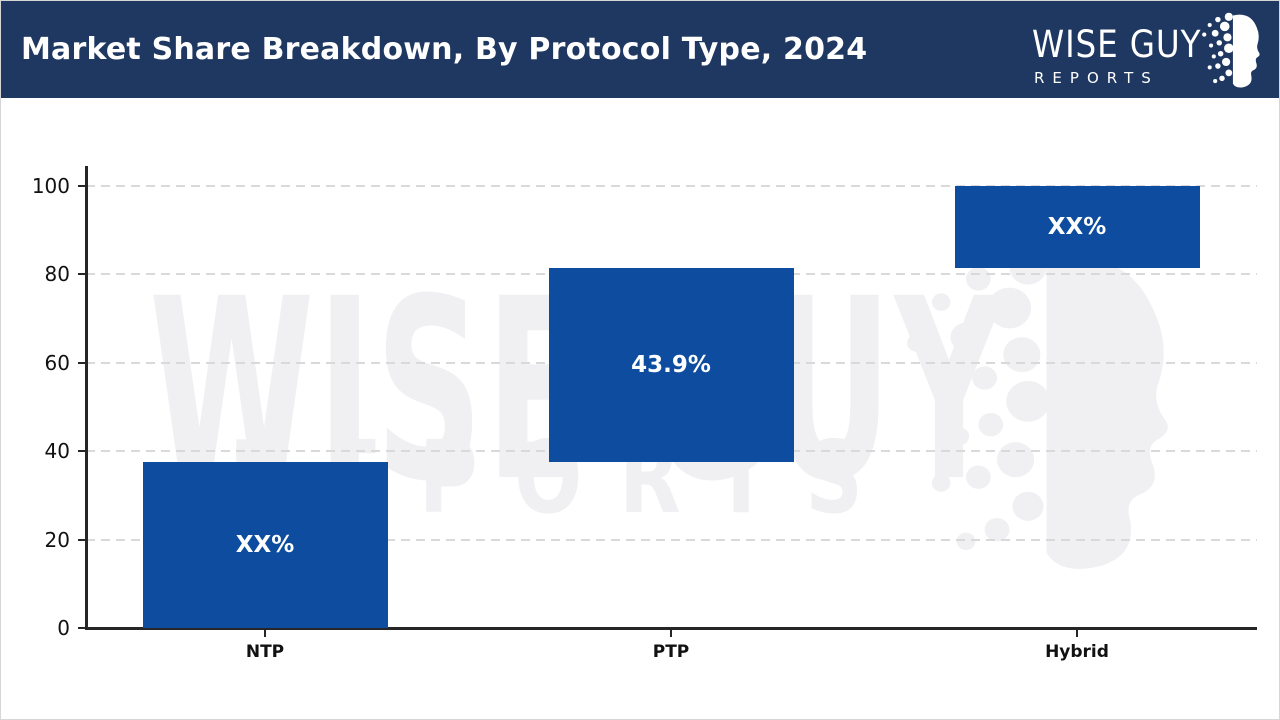 The image size is (1280, 720). What do you see at coordinates (1231, 50) in the screenshot?
I see `logo-face-icon` at bounding box center [1231, 50].